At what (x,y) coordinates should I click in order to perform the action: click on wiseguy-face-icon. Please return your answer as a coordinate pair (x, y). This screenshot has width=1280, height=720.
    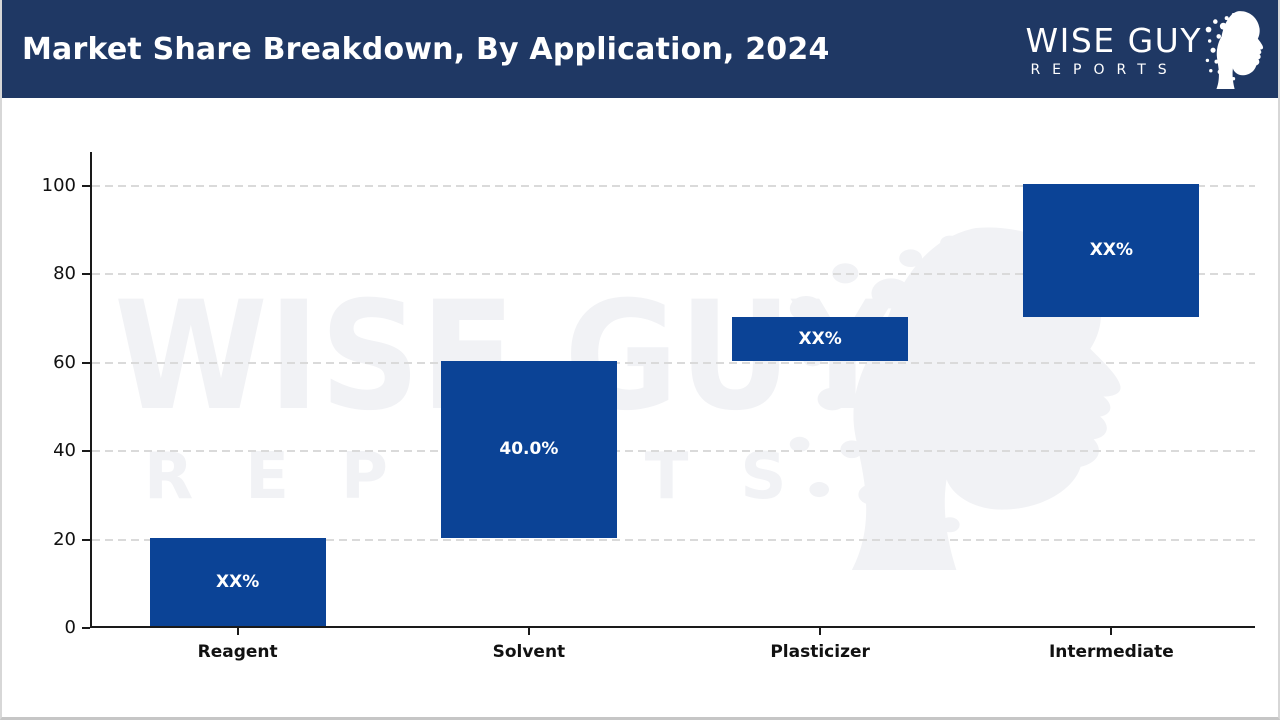
    Looking at the image, I should click on (1234, 50).